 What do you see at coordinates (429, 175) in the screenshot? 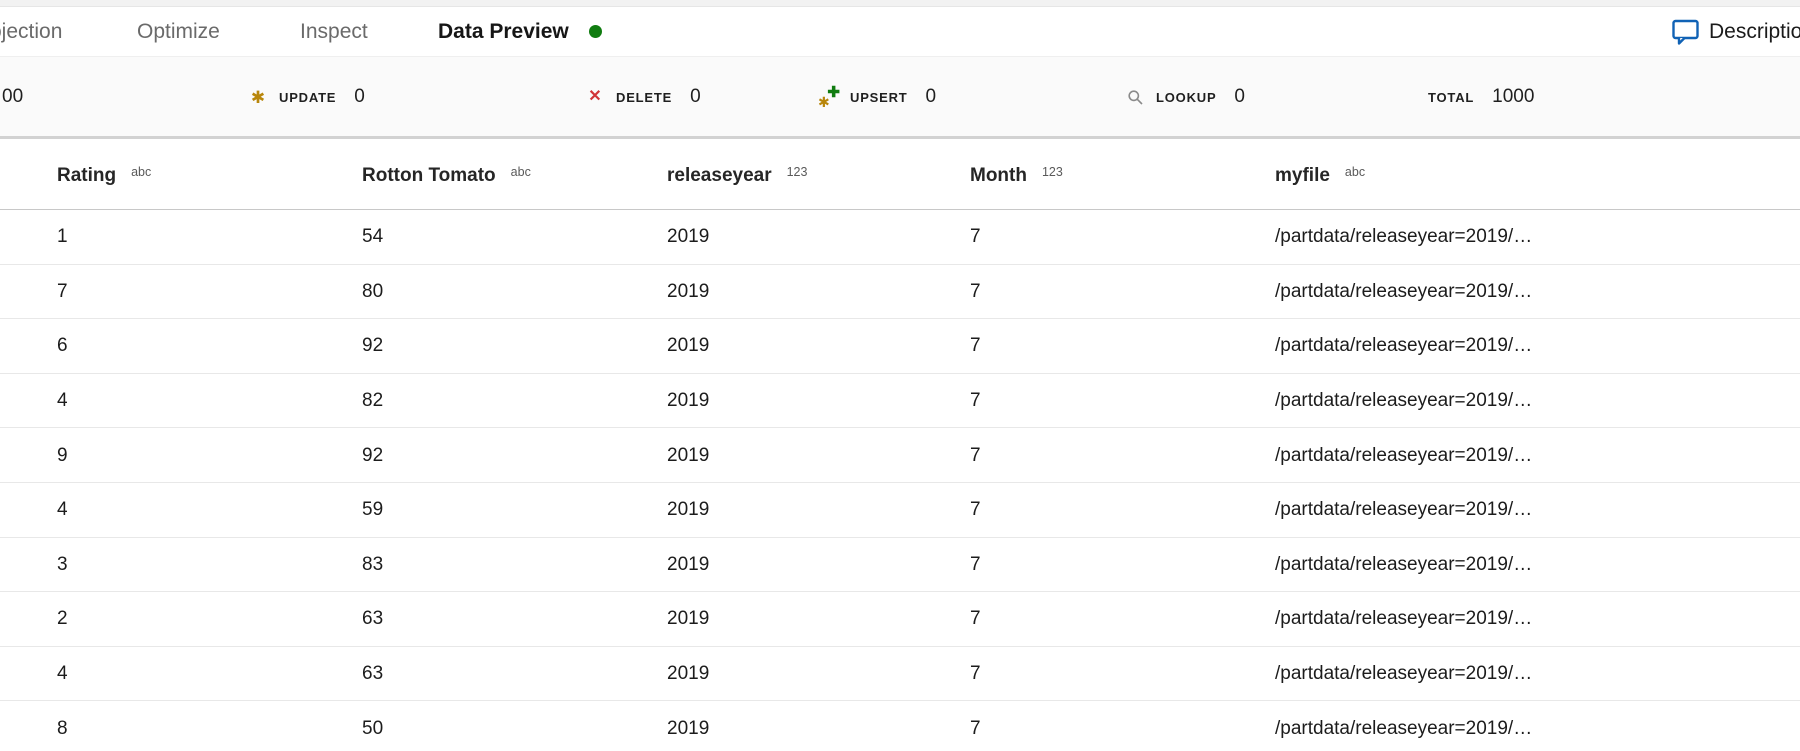
I see `column-name: Rotton Tomato` at bounding box center [429, 175].